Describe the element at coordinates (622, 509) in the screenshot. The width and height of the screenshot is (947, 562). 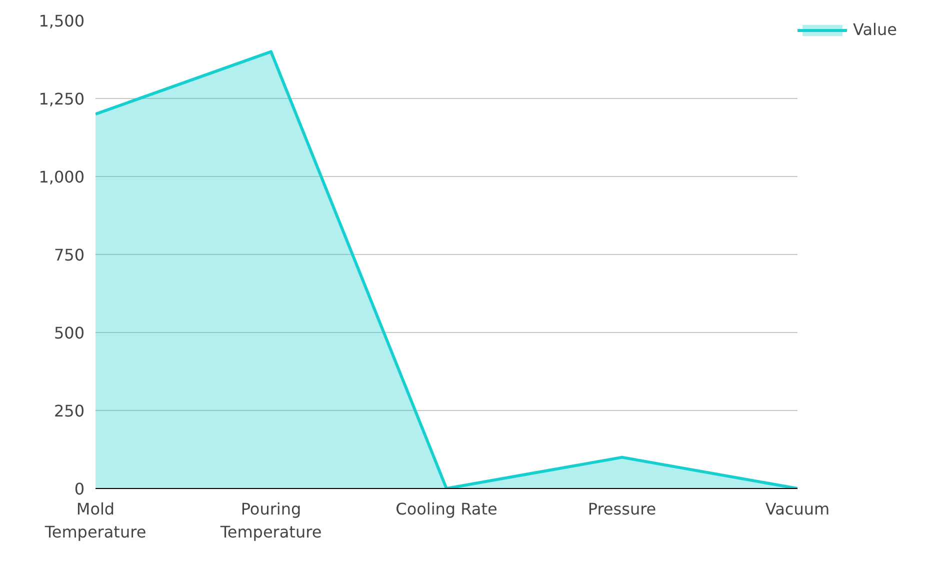
I see `x-tick-label: Pressure` at that location.